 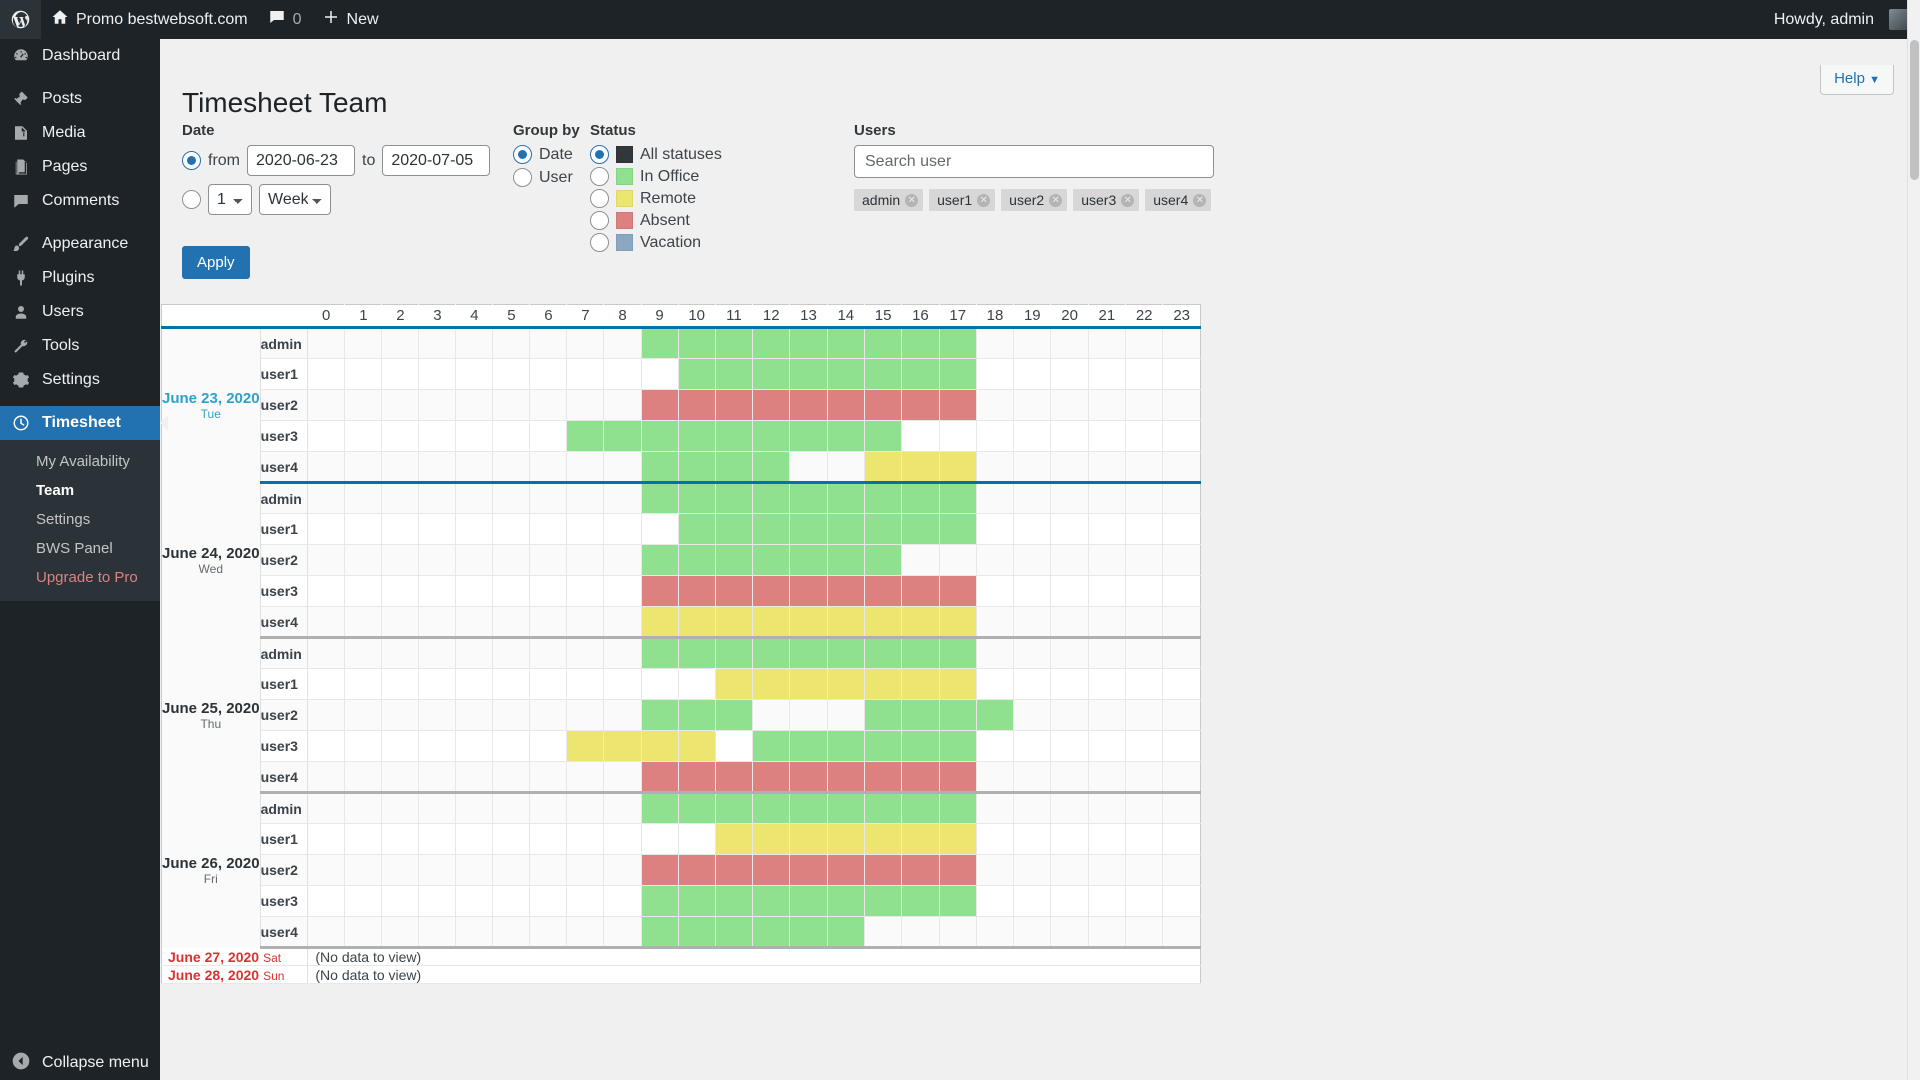 What do you see at coordinates (1106, 200) in the screenshot?
I see `user-tag: user3 ✕` at bounding box center [1106, 200].